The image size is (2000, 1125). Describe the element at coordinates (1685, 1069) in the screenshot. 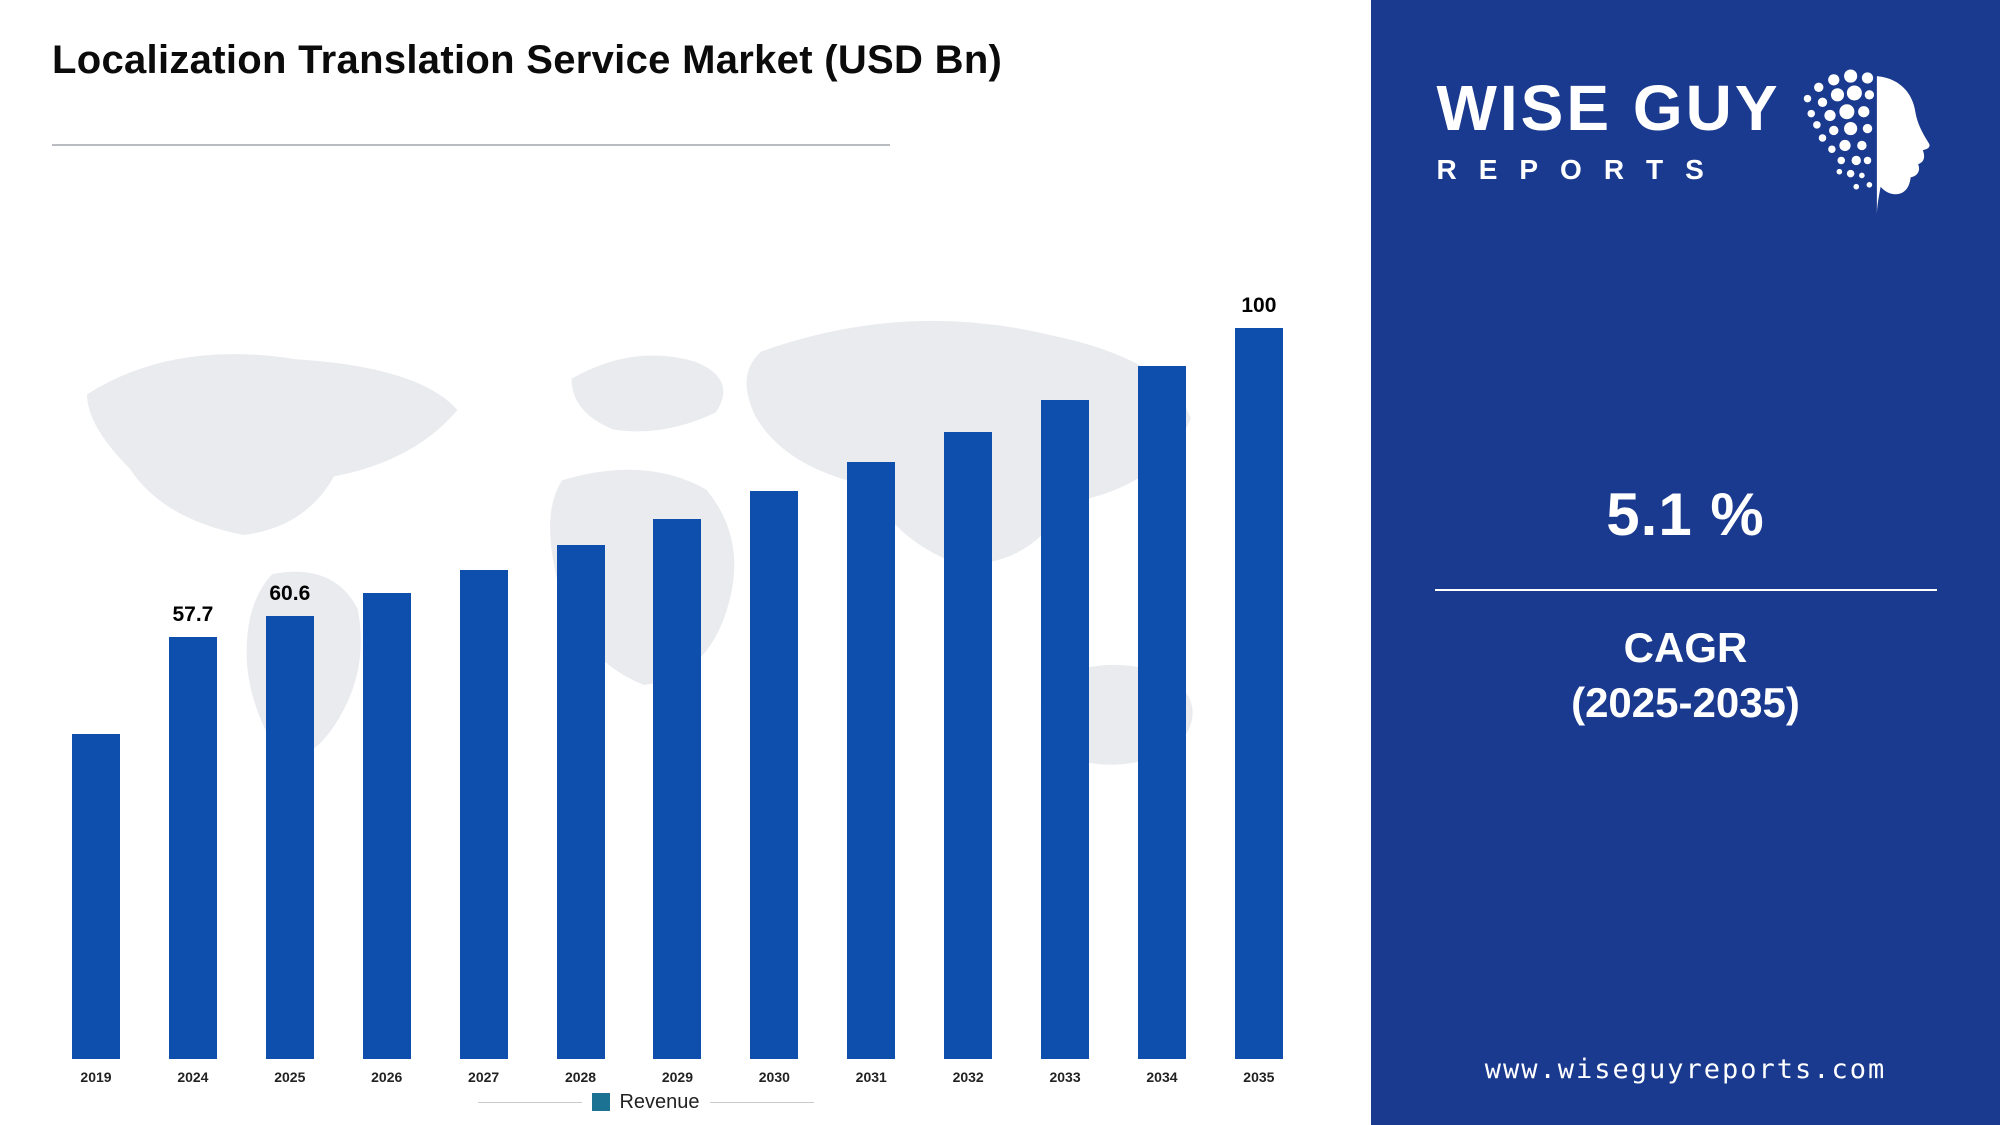

I see `website-link: www.wiseguyreports.com` at that location.